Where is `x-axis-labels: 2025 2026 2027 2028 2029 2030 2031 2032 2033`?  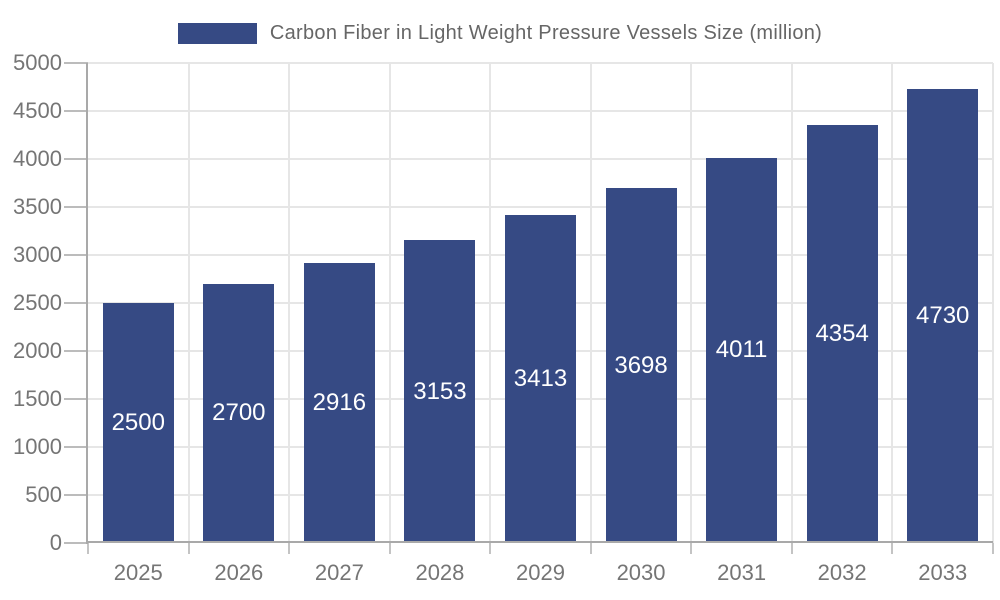
x-axis-labels: 2025 2026 2027 2028 2029 2030 2031 2032 2033 is located at coordinates (540, 575).